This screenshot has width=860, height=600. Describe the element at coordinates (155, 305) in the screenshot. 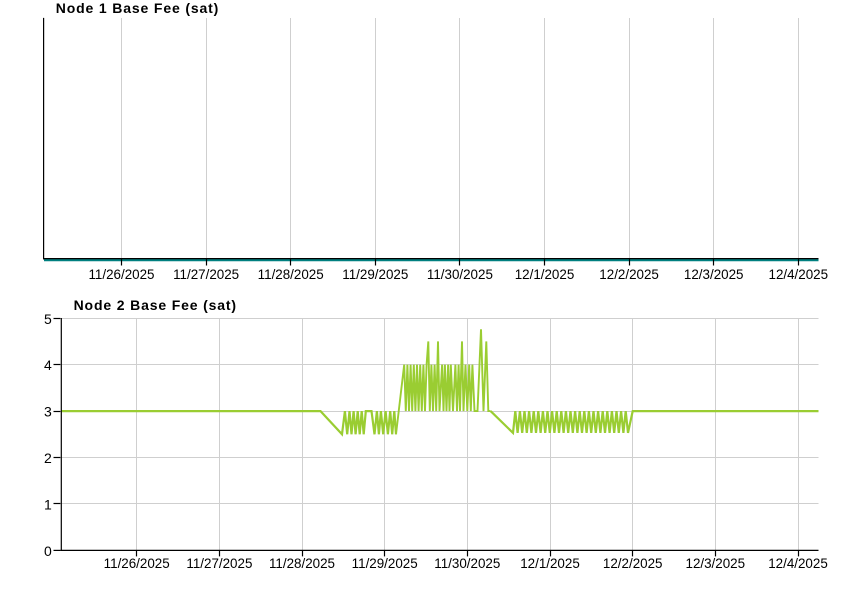

I see `svg-text: Node 2 Base Fee (sat)` at that location.